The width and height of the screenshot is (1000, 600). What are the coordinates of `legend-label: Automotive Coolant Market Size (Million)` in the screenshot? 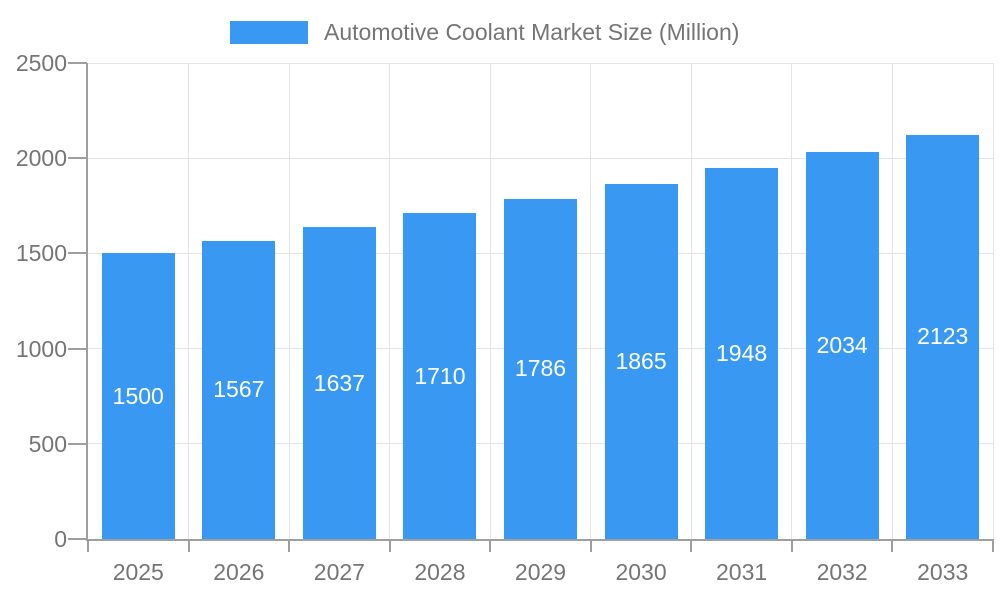 It's located at (532, 32).